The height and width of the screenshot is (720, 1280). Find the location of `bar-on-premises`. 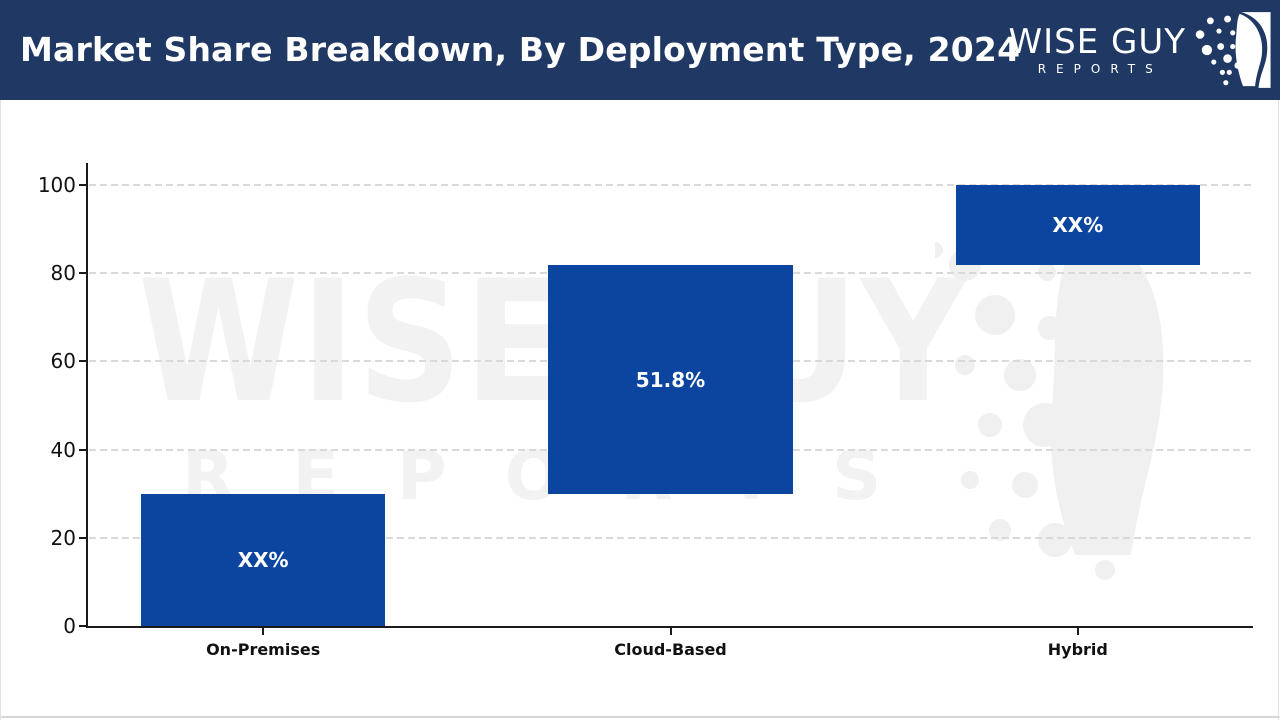

bar-on-premises is located at coordinates (263, 559).